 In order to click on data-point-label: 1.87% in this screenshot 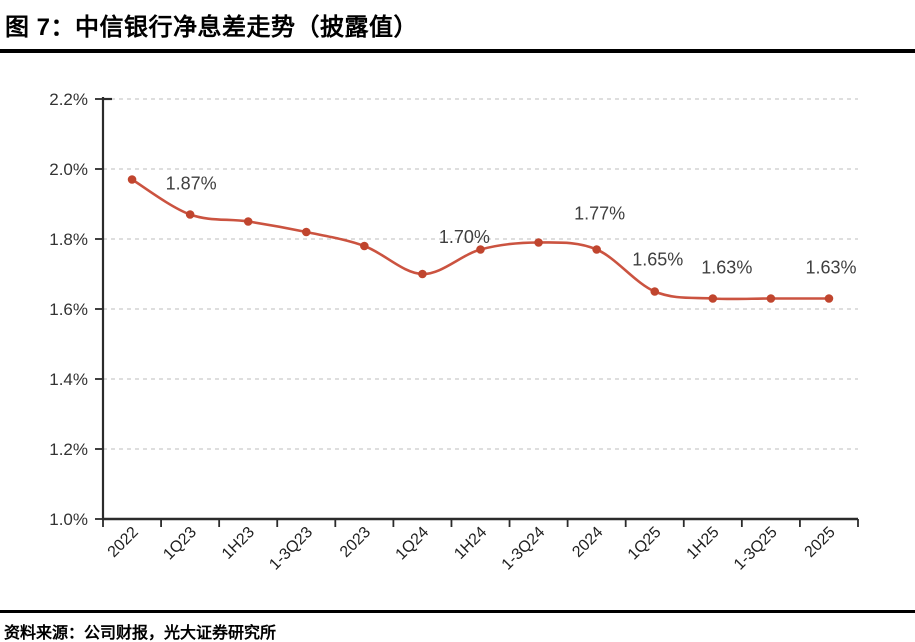, I will do `click(191, 184)`.